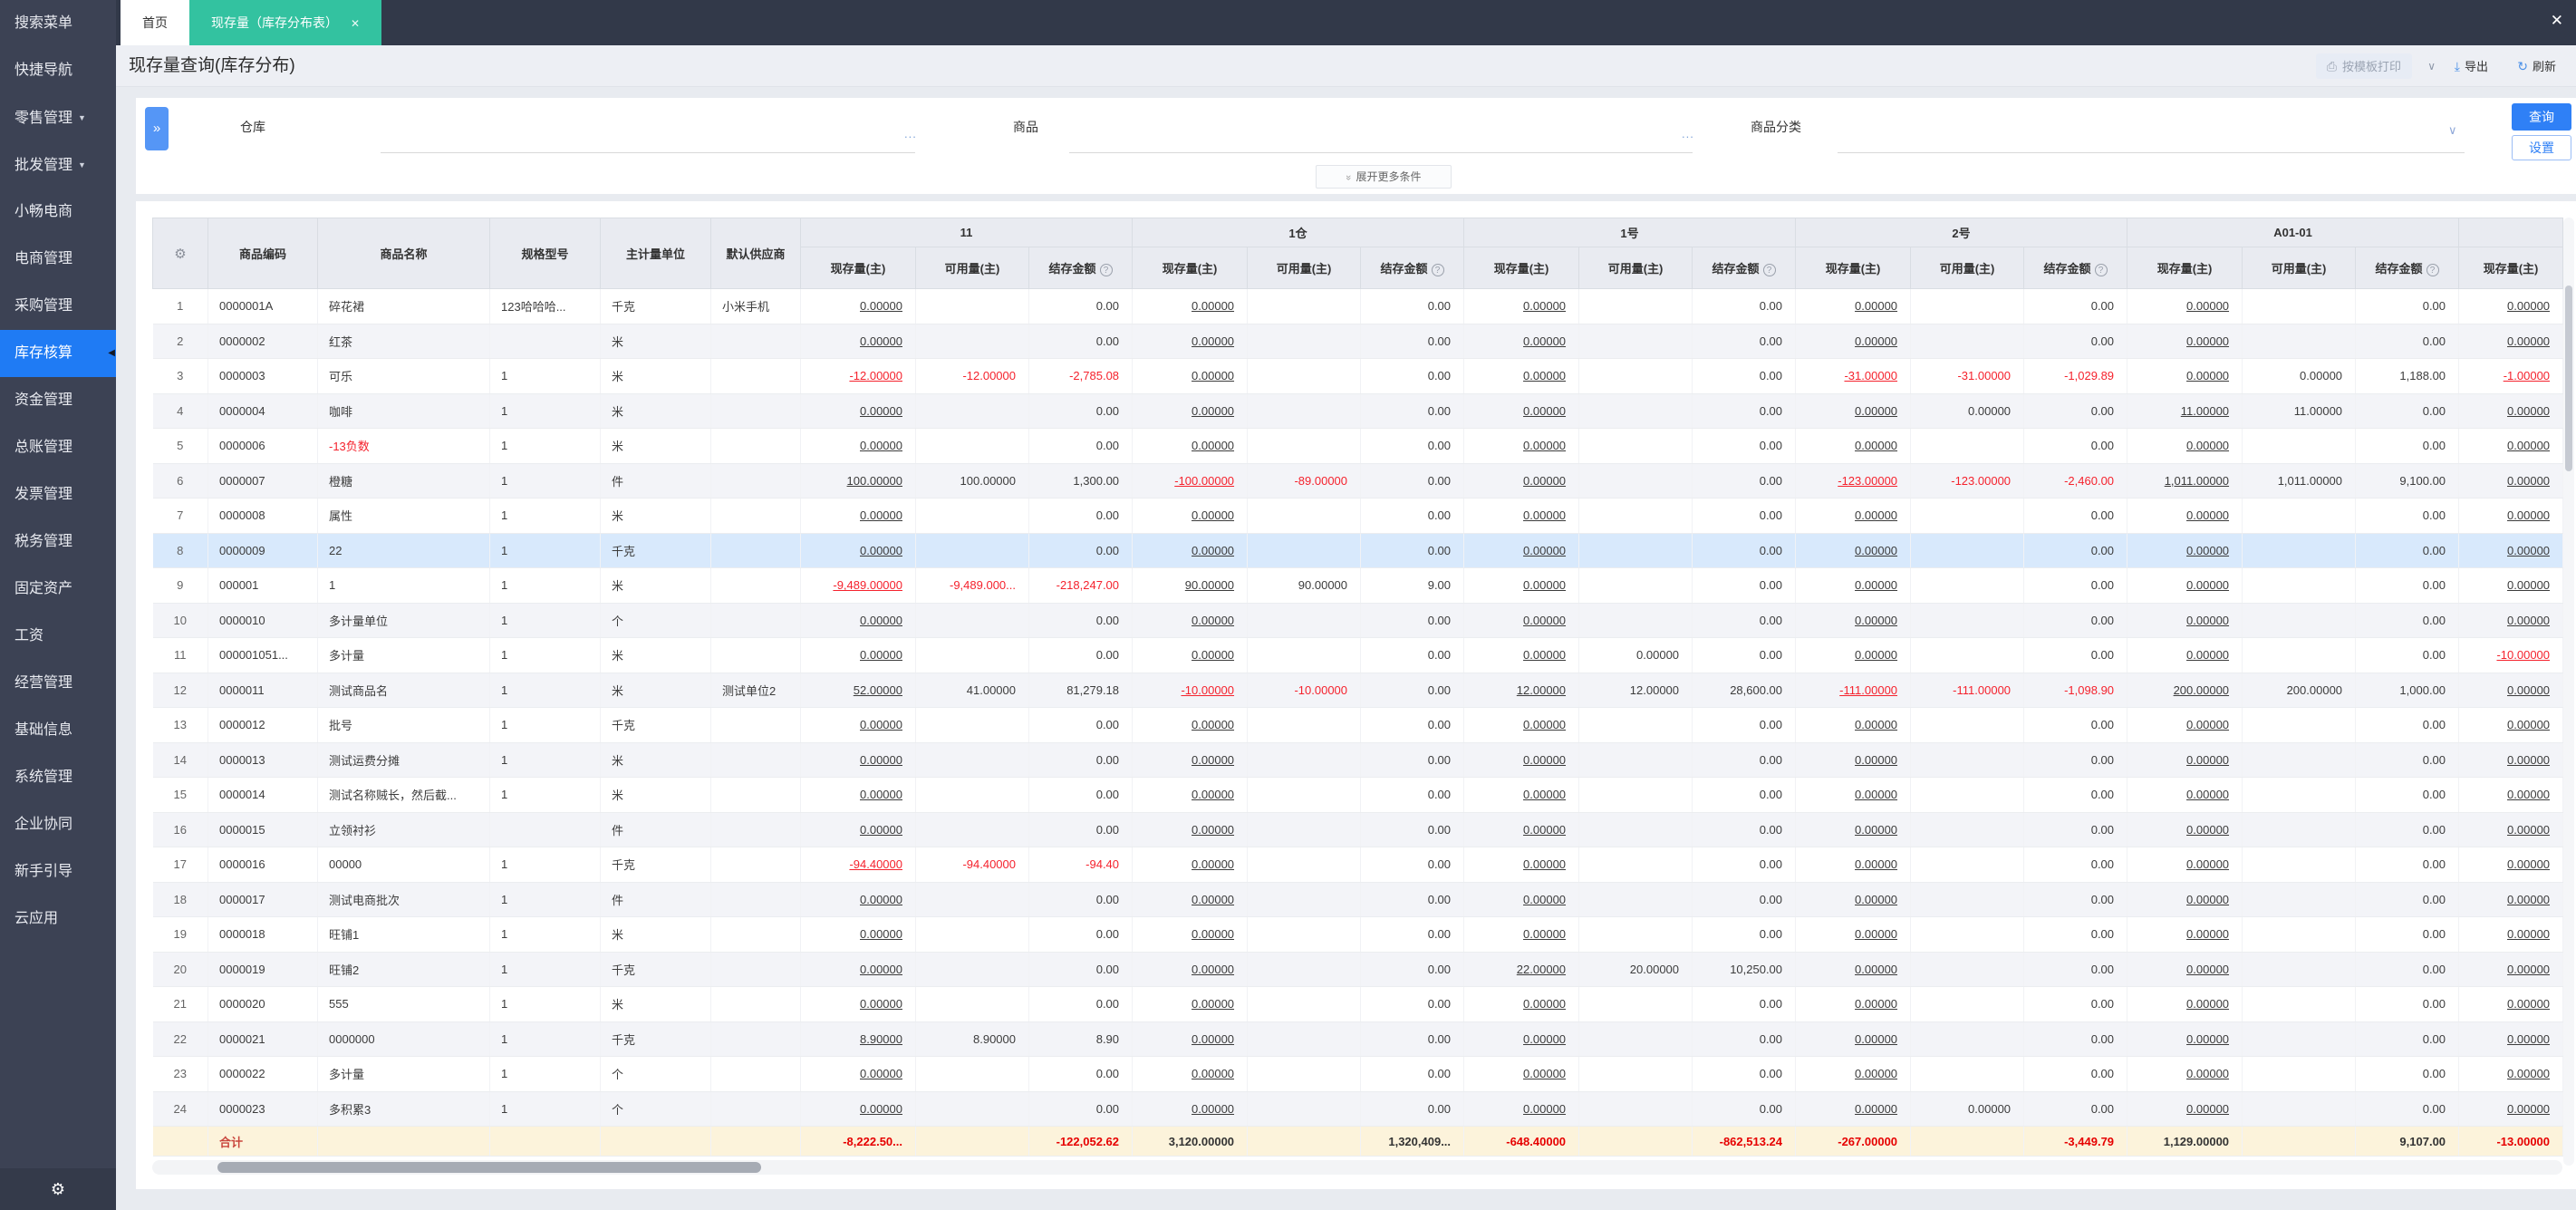 The height and width of the screenshot is (1210, 2576). Describe the element at coordinates (58, 259) in the screenshot. I see `sidebar-item: 电商管理` at that location.